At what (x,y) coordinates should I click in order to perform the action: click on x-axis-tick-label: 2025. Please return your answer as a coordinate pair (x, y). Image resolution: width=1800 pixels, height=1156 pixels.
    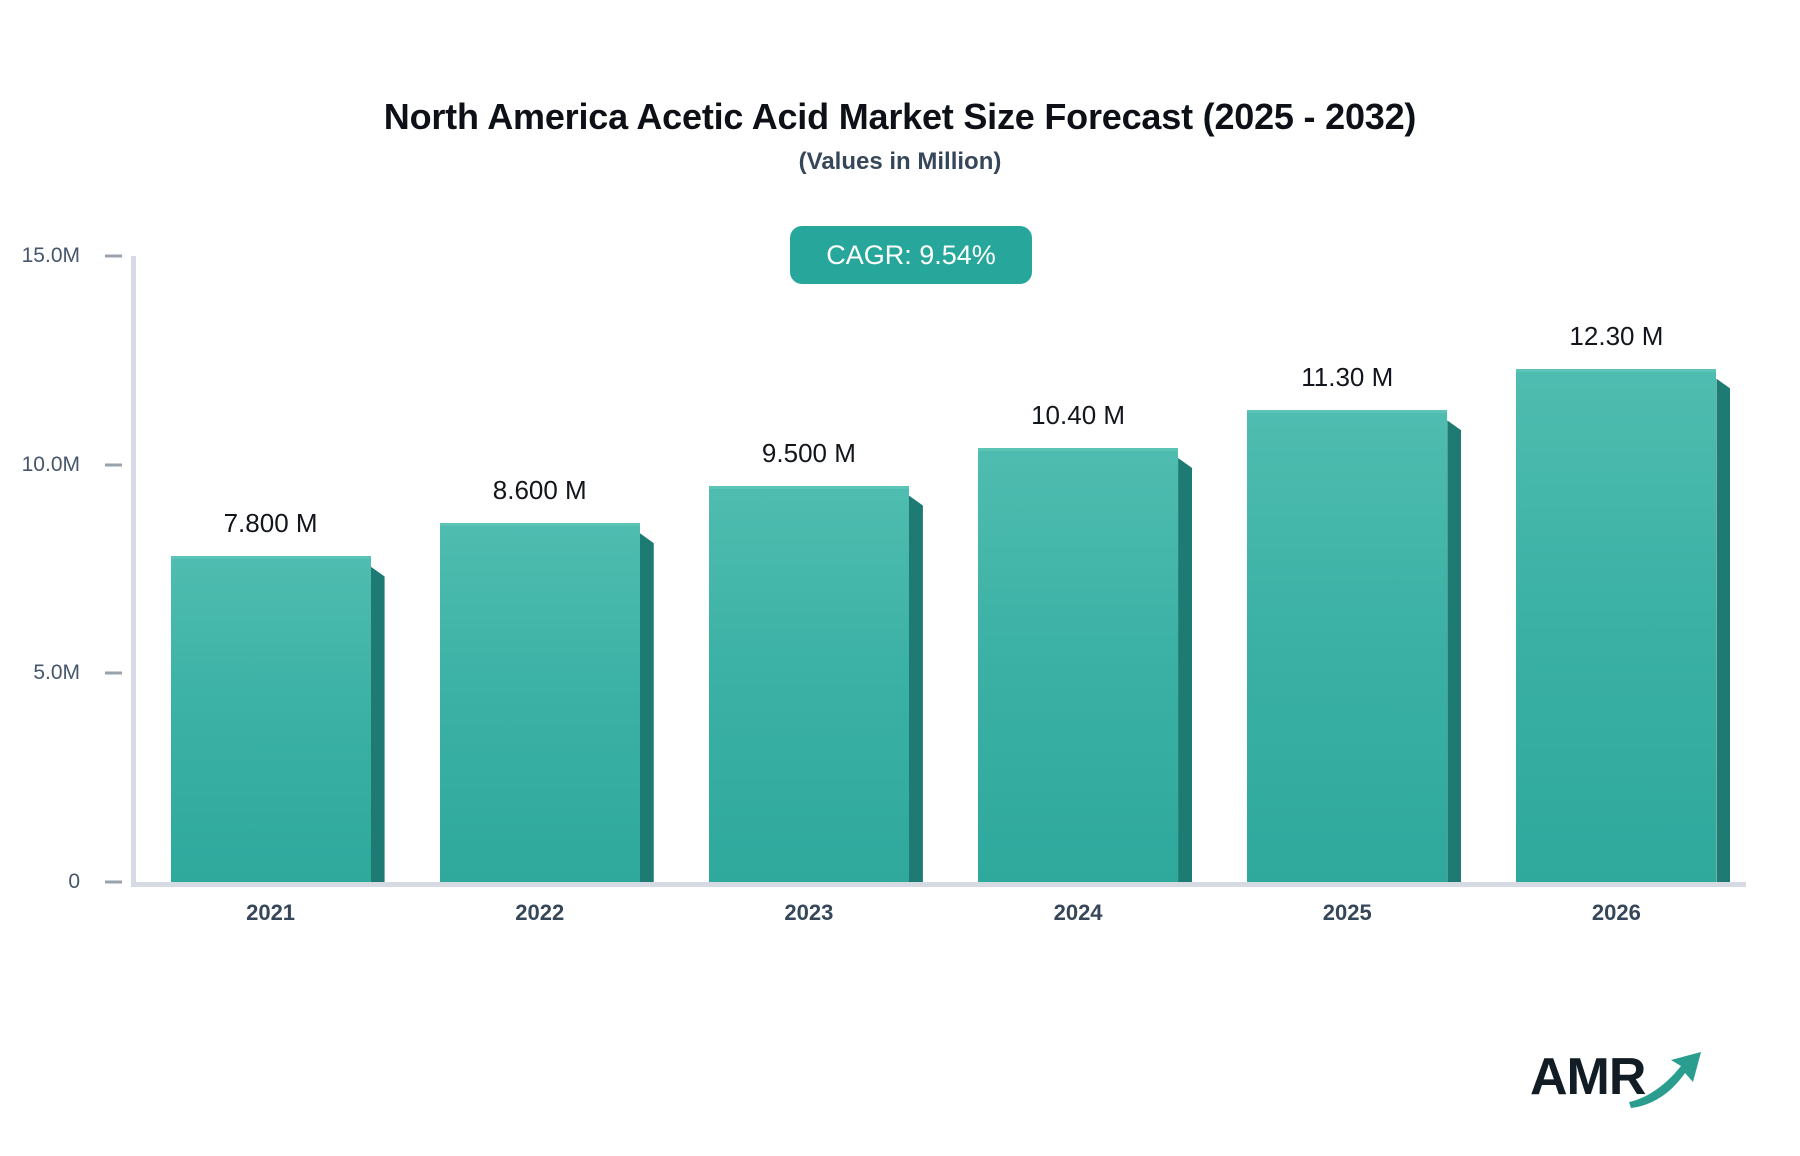
    Looking at the image, I should click on (1347, 912).